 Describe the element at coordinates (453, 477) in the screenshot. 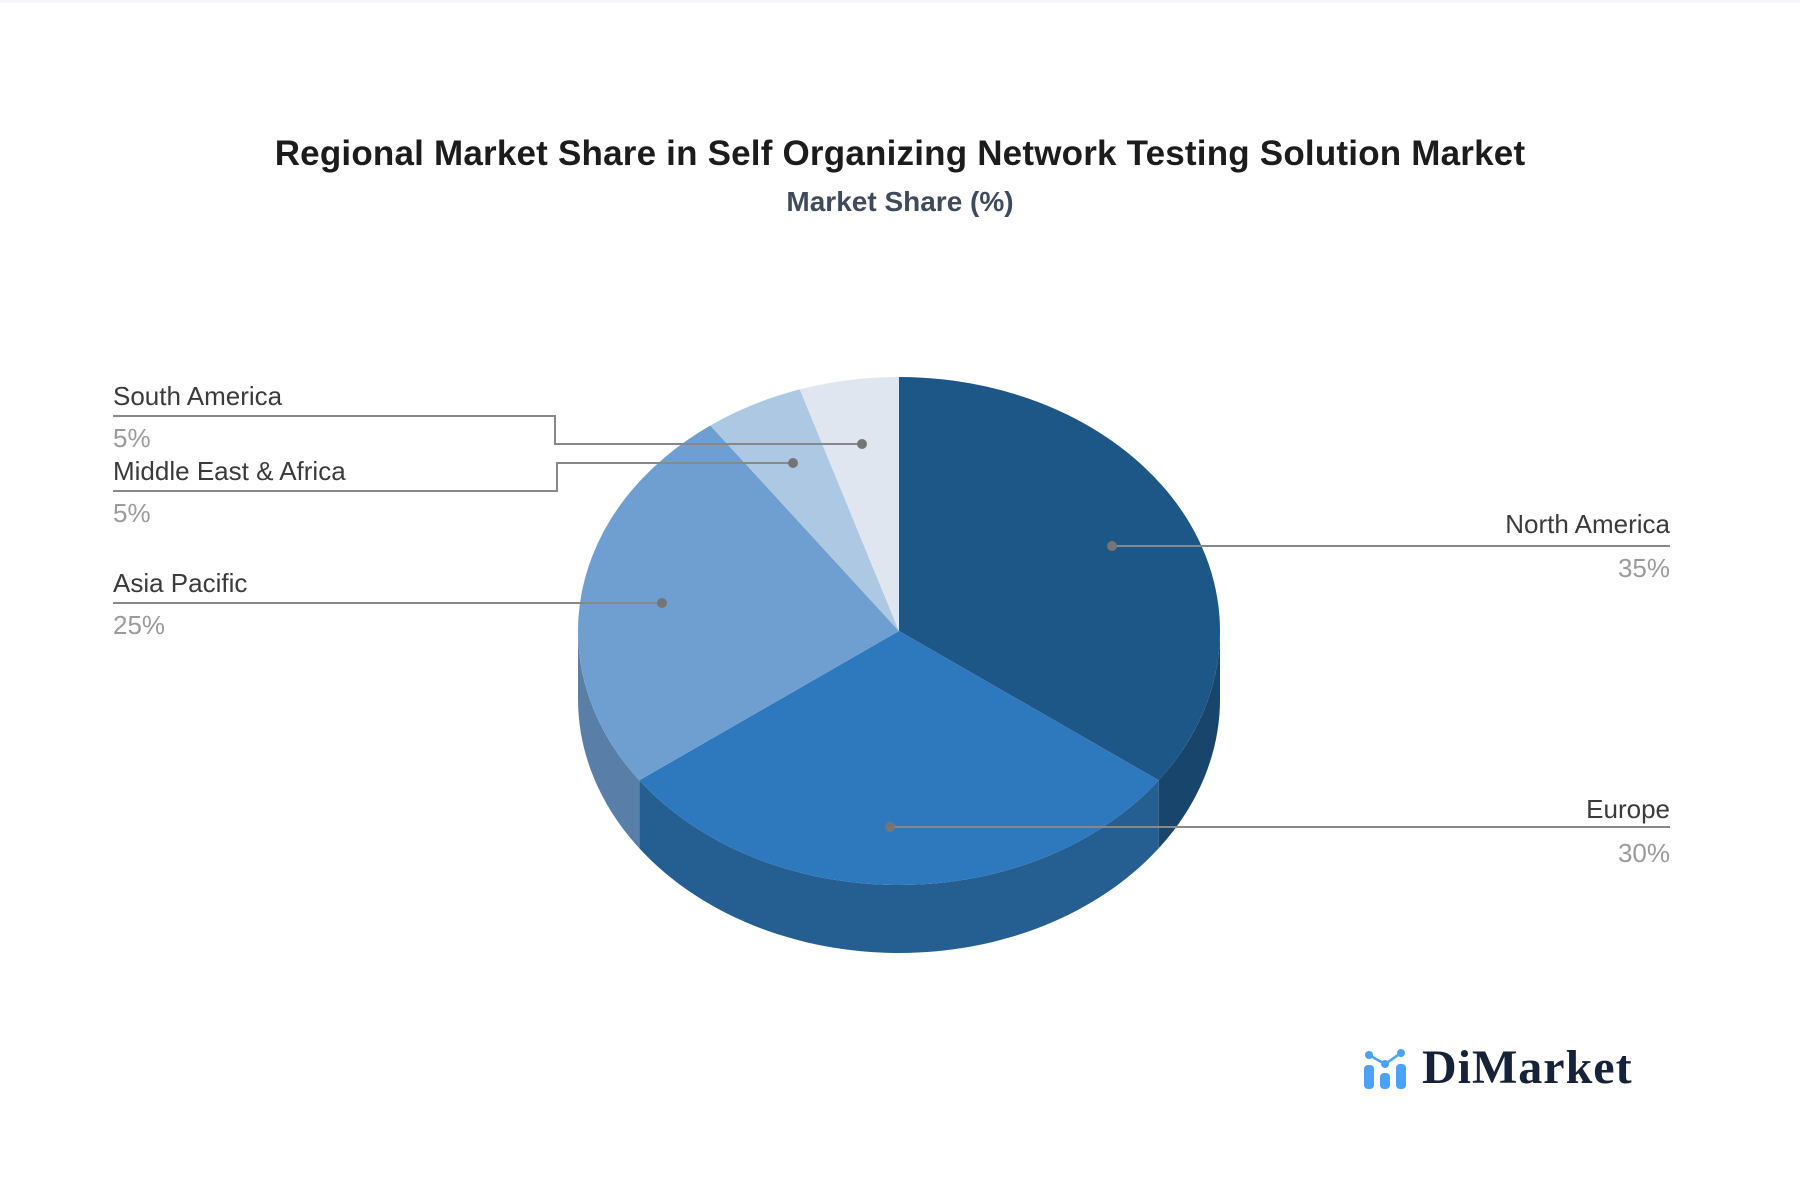

I see `leader-line-middle-east-africa` at that location.